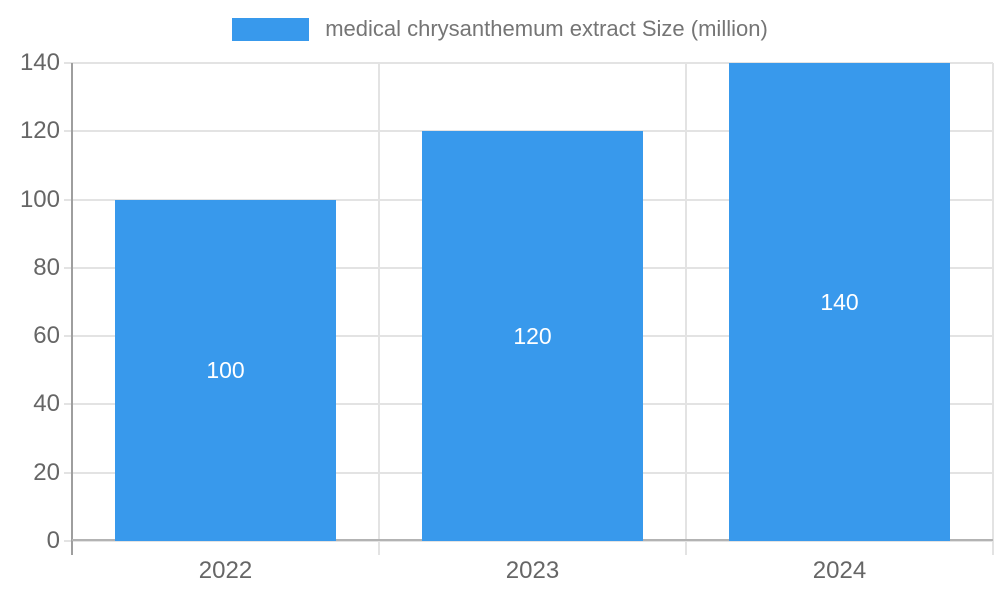  I want to click on y-tick-label: 0, so click(53, 540).